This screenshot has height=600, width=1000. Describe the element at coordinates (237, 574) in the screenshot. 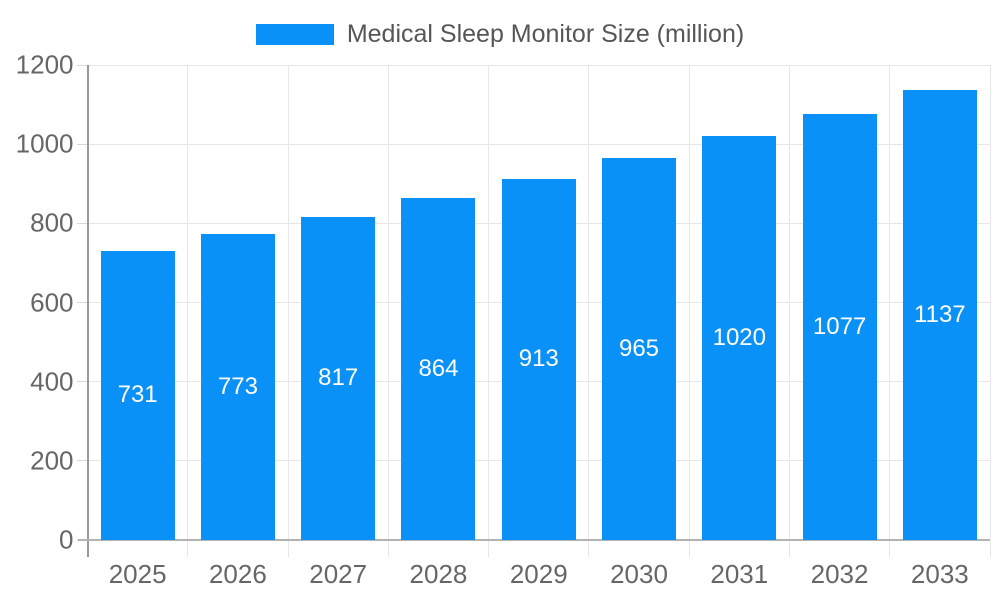

I see `x-axis-tick-label: 2026` at that location.